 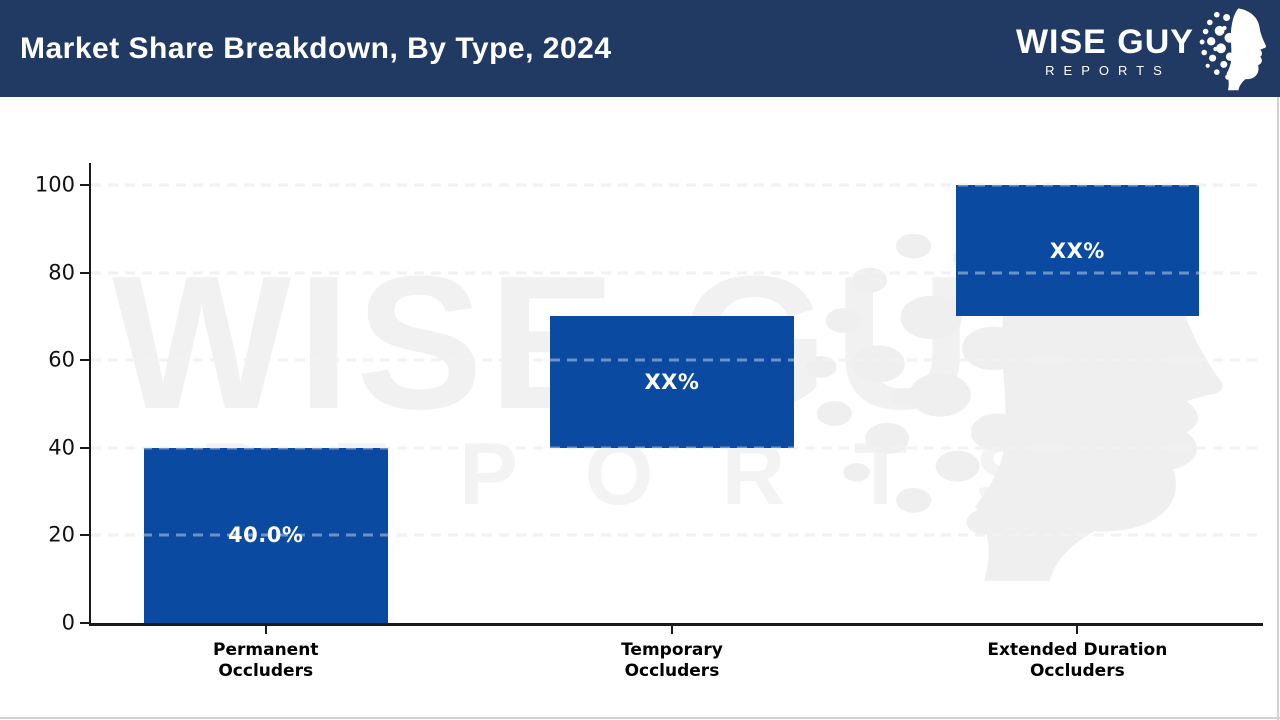 What do you see at coordinates (1104, 42) in the screenshot?
I see `logo-wordmark: WISE GUY` at bounding box center [1104, 42].